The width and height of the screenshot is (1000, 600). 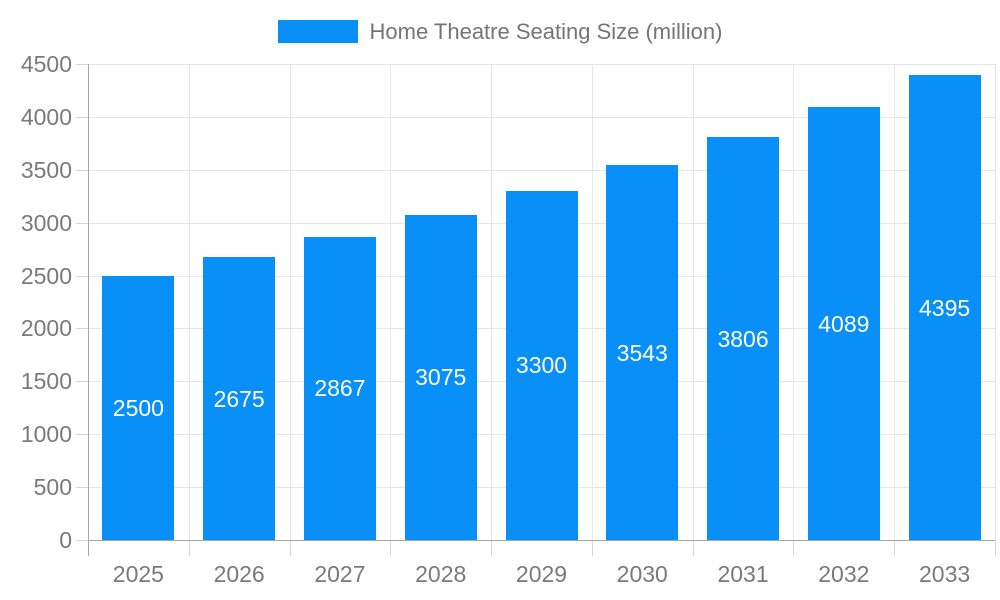 I want to click on y-tick-label: 4500, so click(x=46, y=64).